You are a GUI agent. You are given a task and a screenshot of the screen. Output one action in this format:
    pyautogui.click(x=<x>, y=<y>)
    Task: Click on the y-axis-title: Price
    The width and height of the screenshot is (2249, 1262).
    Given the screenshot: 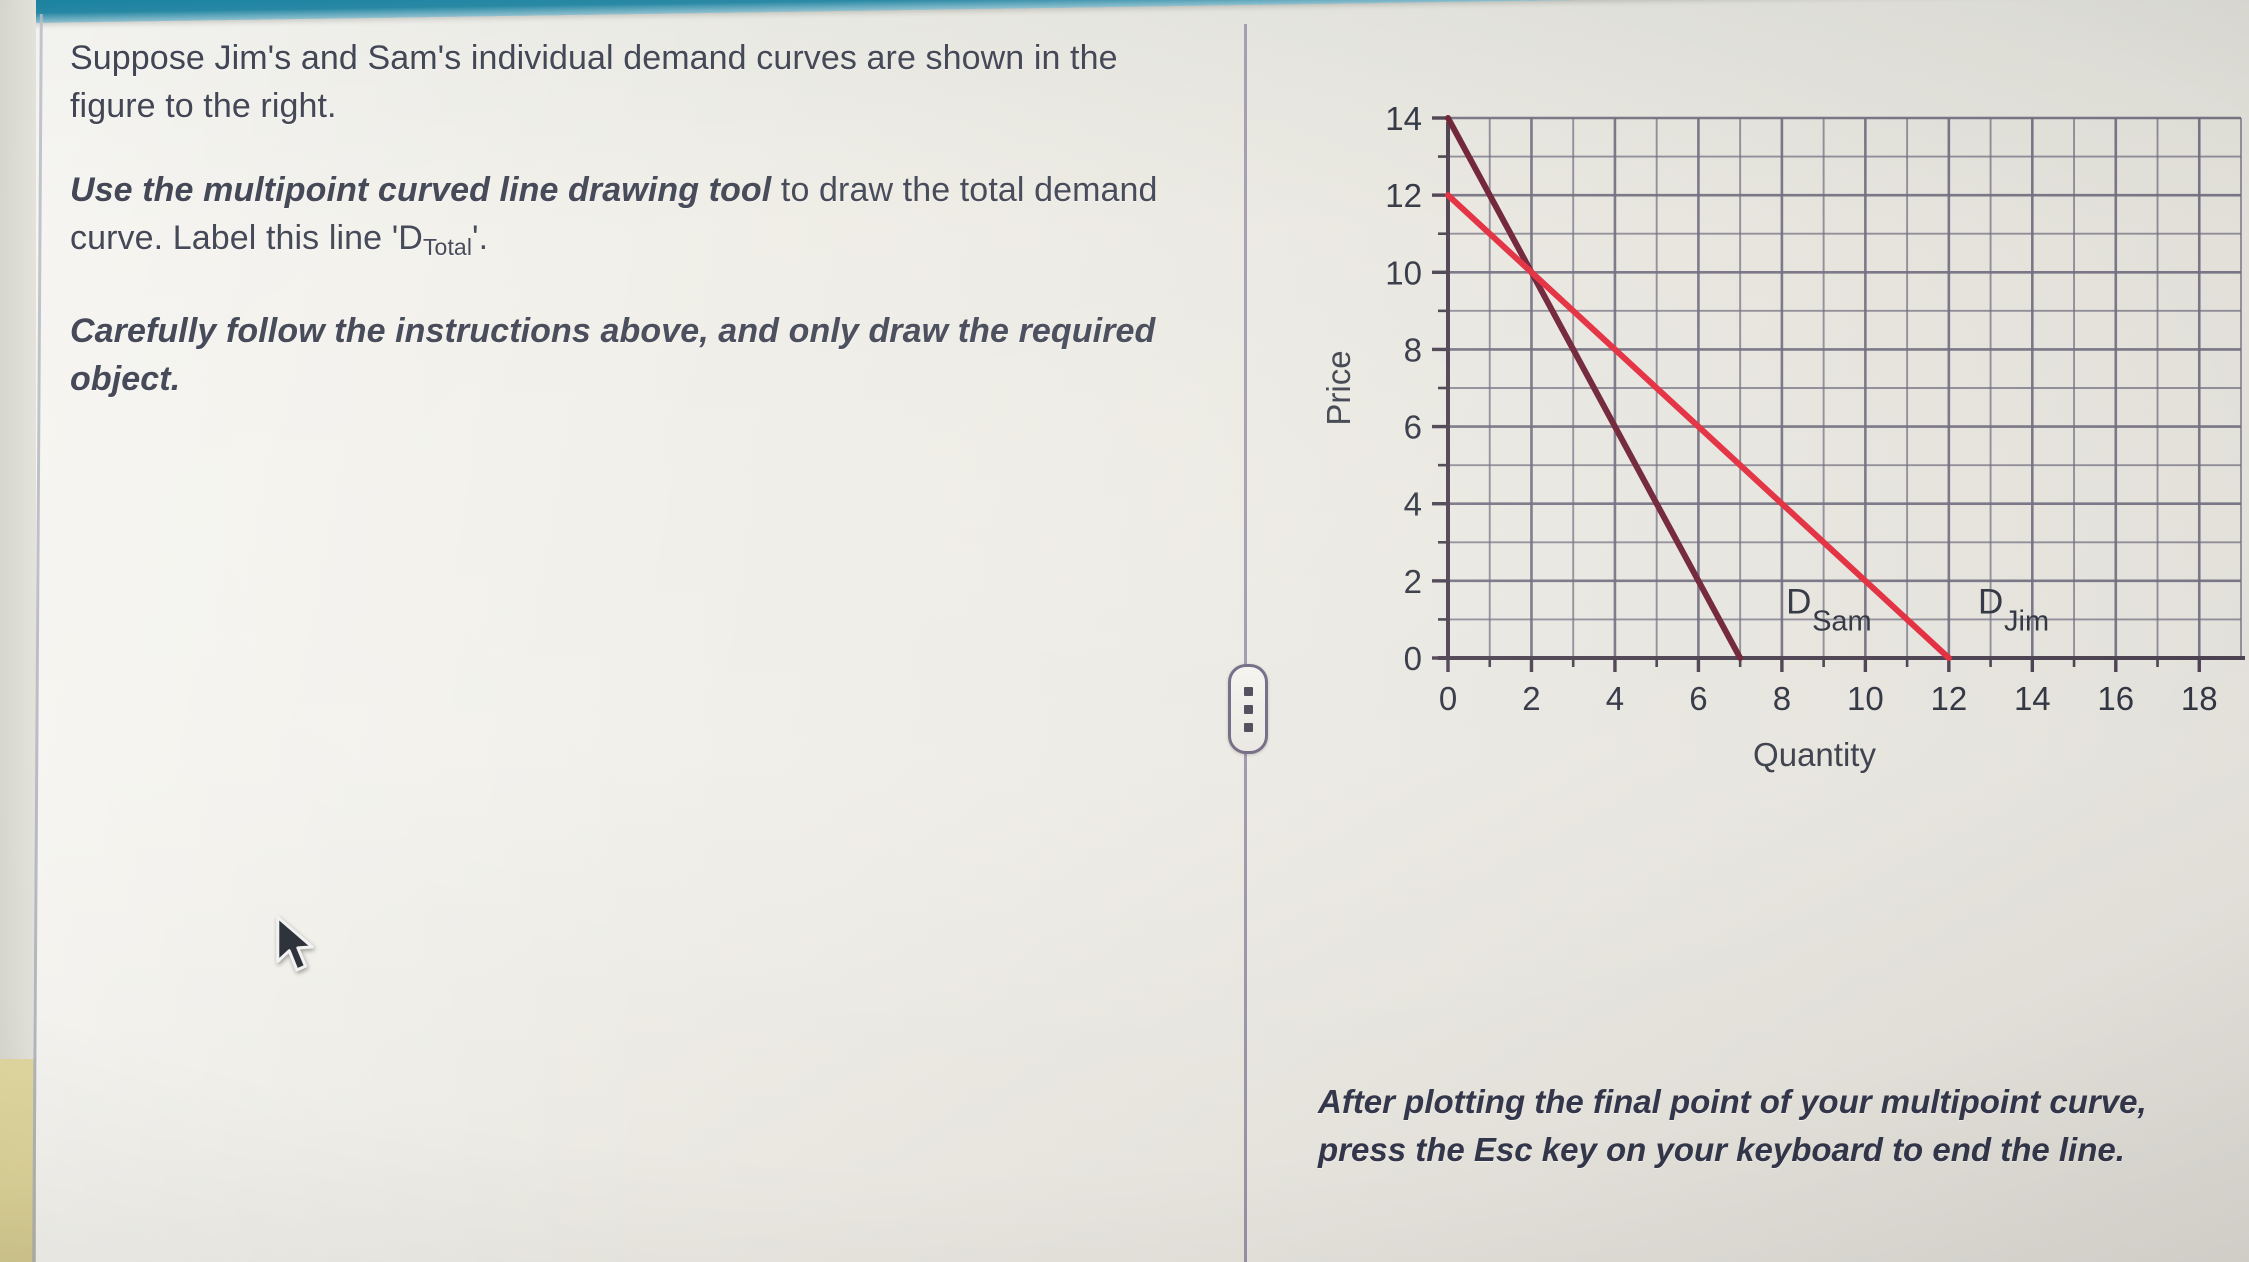 What is the action you would take?
    pyautogui.click(x=1338, y=387)
    